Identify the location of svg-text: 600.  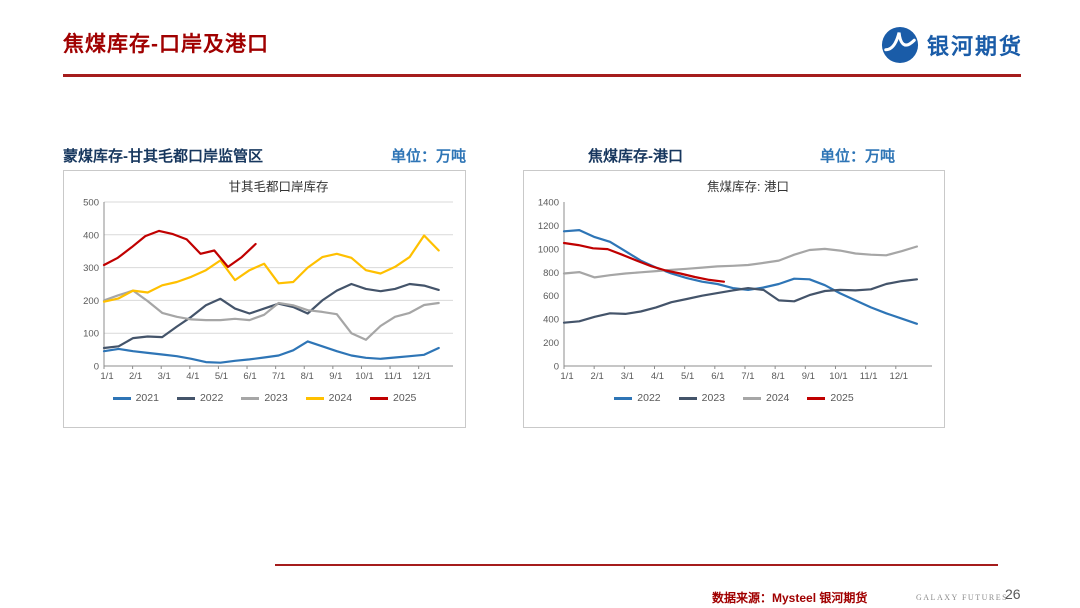
(551, 296).